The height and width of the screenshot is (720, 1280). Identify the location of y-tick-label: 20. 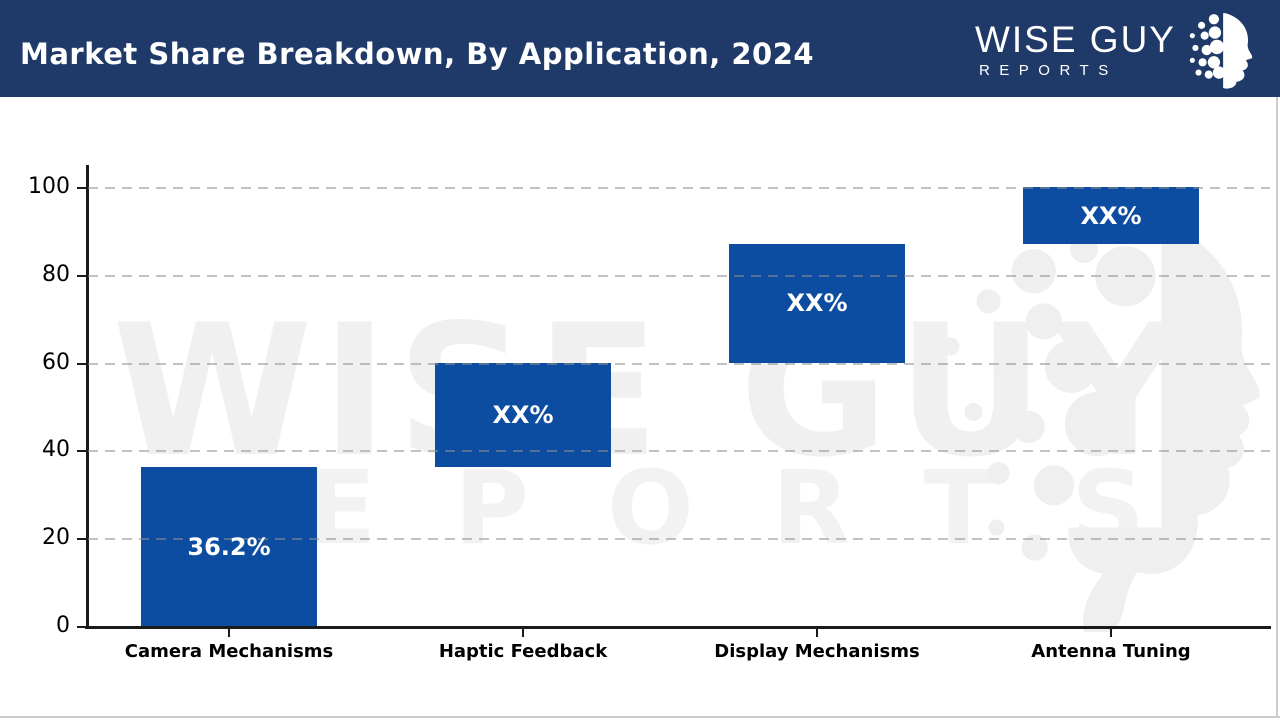
(56, 538).